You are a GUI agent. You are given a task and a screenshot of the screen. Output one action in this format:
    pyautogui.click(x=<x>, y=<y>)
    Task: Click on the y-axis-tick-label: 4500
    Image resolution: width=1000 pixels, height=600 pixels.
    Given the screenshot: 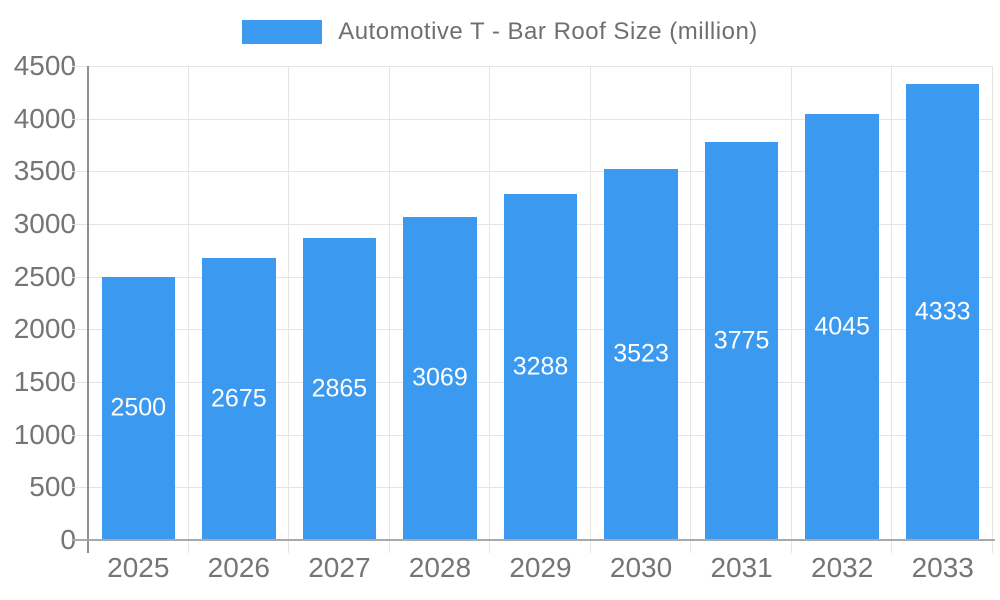 What is the action you would take?
    pyautogui.click(x=44, y=65)
    